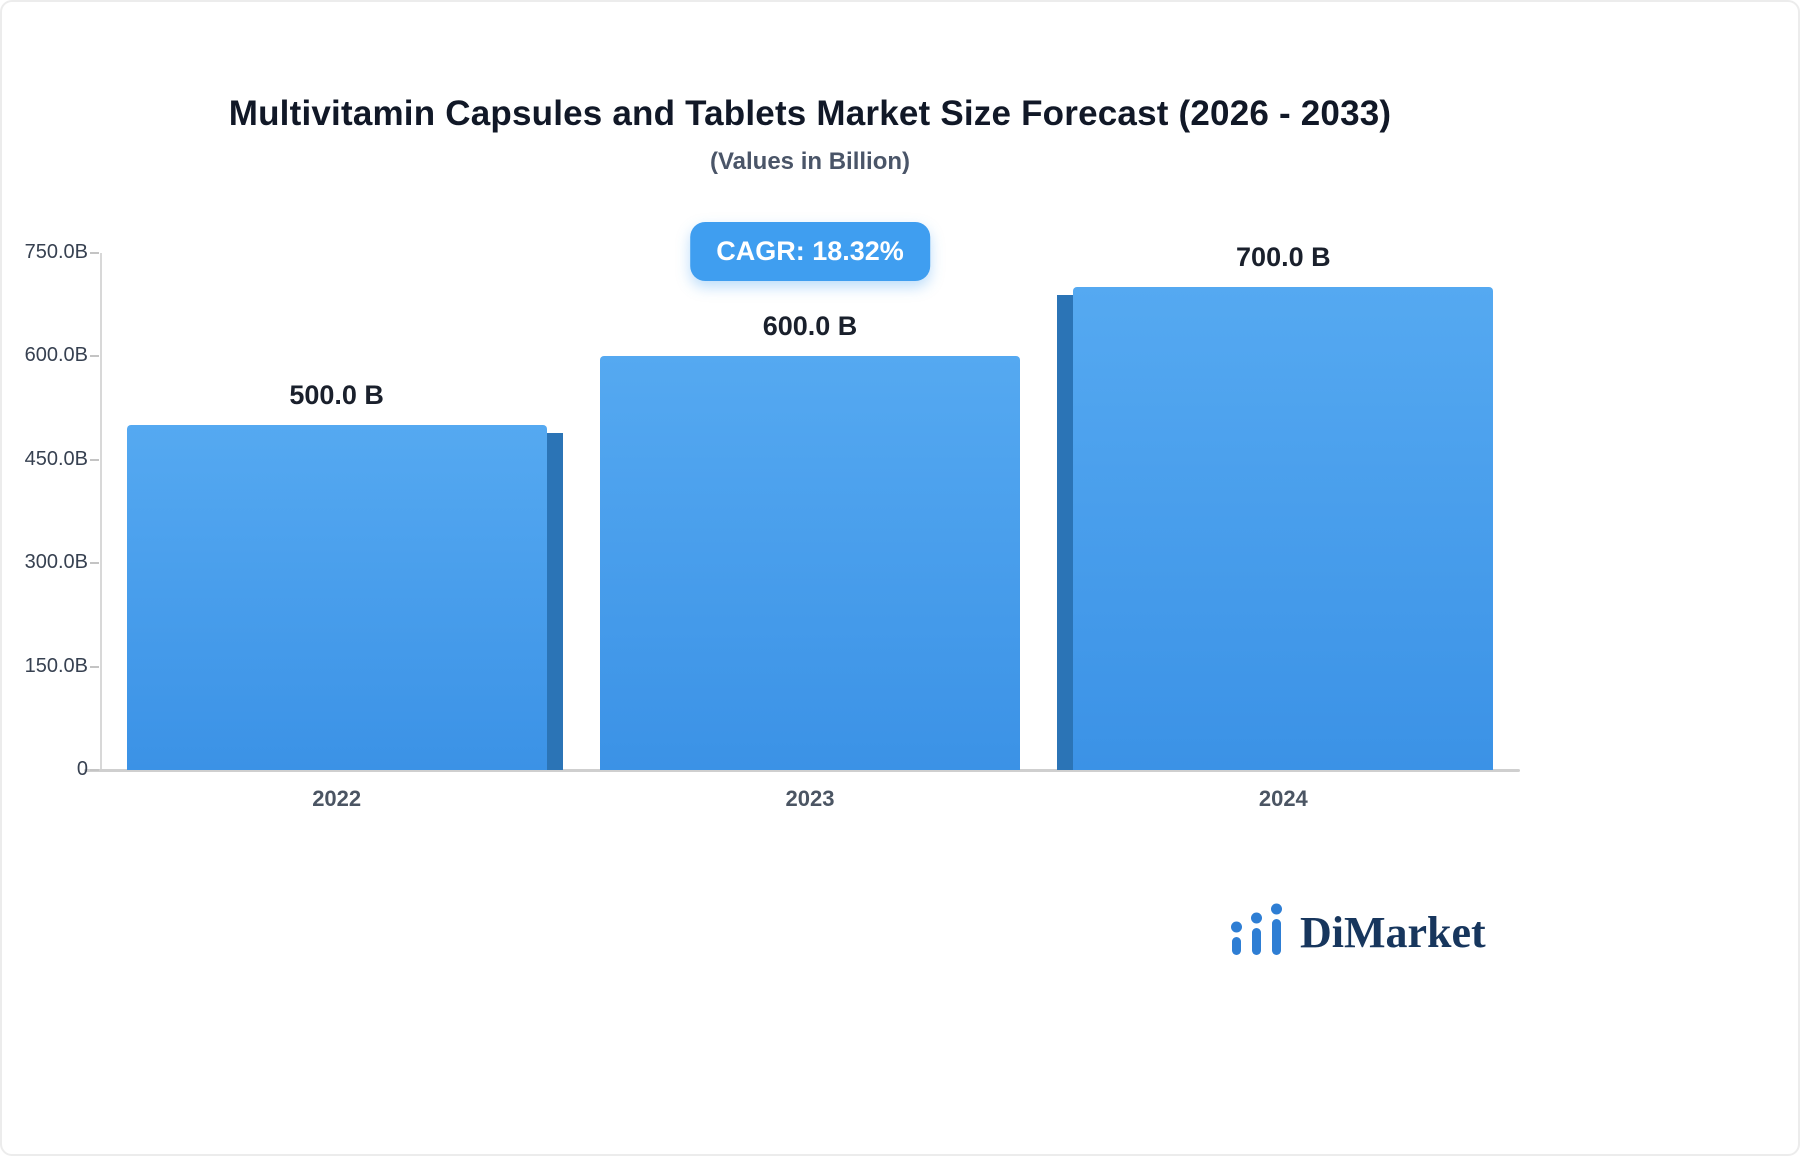 This screenshot has height=1156, width=1800. Describe the element at coordinates (56, 665) in the screenshot. I see `y-axis-tick-label: 150.0B` at that location.